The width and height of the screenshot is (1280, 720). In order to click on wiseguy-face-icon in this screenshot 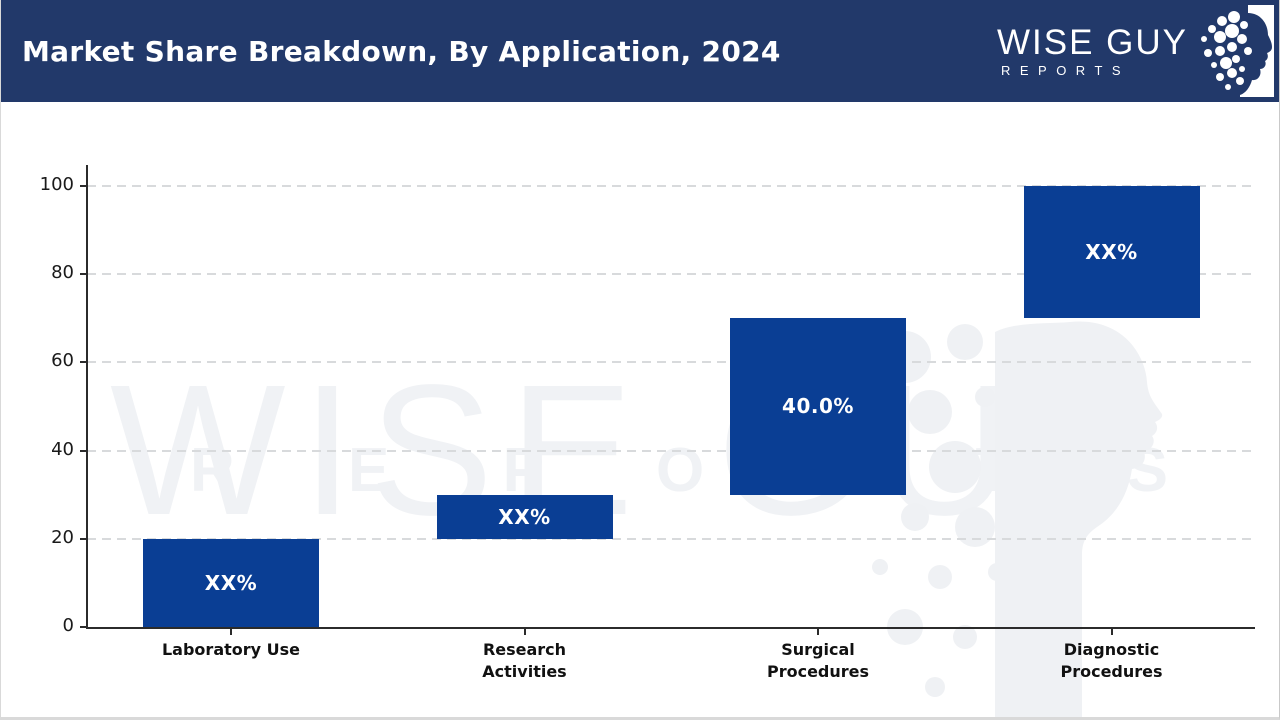, I will do `click(1237, 51)`.